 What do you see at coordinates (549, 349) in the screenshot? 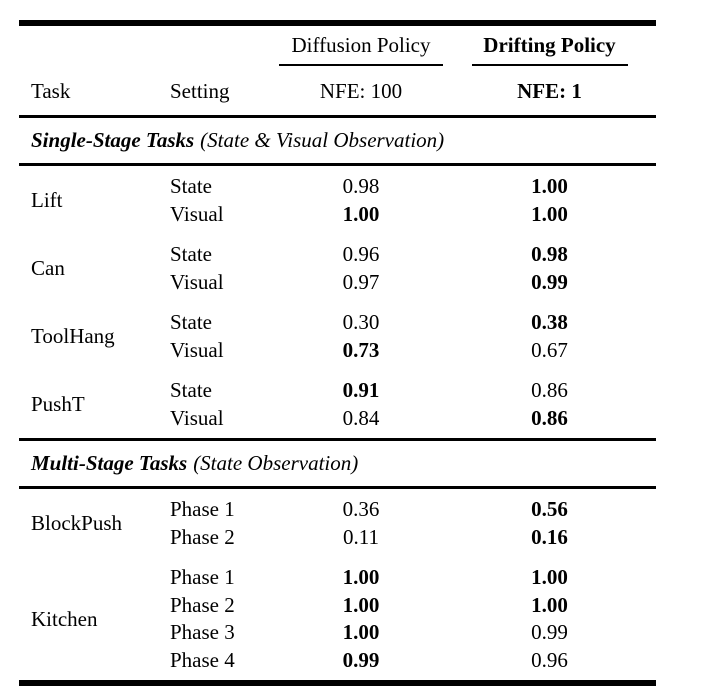
I see `drifting-value-cell: 0.67` at bounding box center [549, 349].